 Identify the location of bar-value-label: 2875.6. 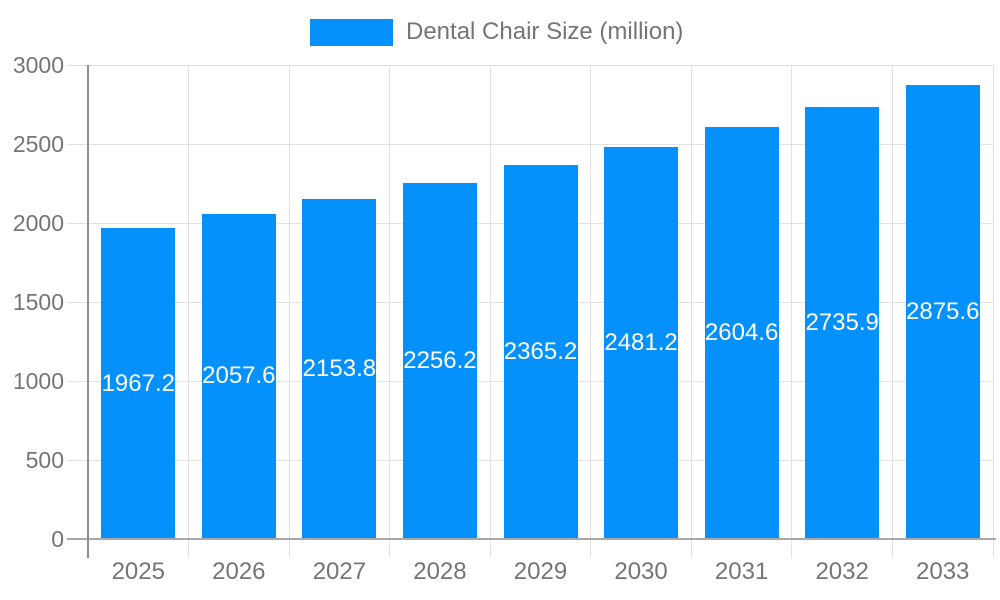
(943, 311).